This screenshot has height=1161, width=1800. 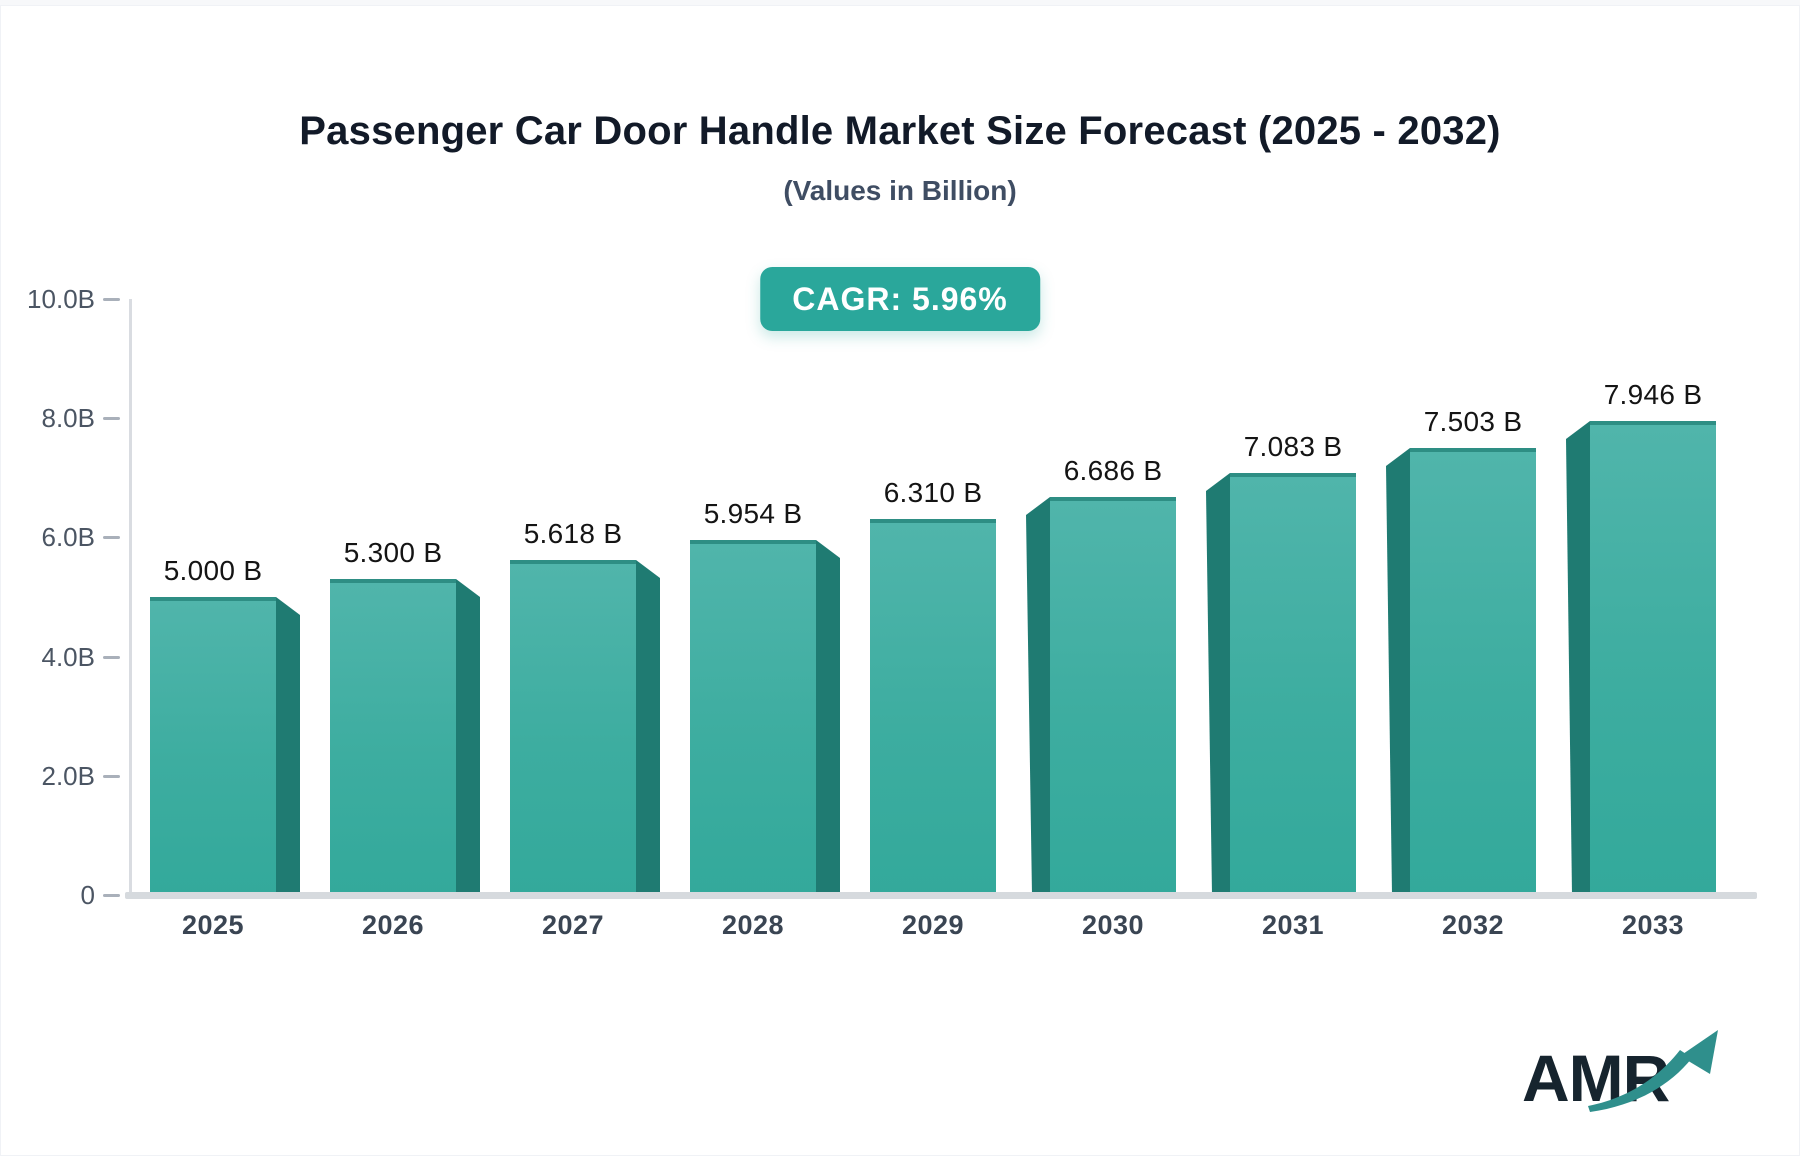 What do you see at coordinates (213, 925) in the screenshot?
I see `x-axis-label: 2025` at bounding box center [213, 925].